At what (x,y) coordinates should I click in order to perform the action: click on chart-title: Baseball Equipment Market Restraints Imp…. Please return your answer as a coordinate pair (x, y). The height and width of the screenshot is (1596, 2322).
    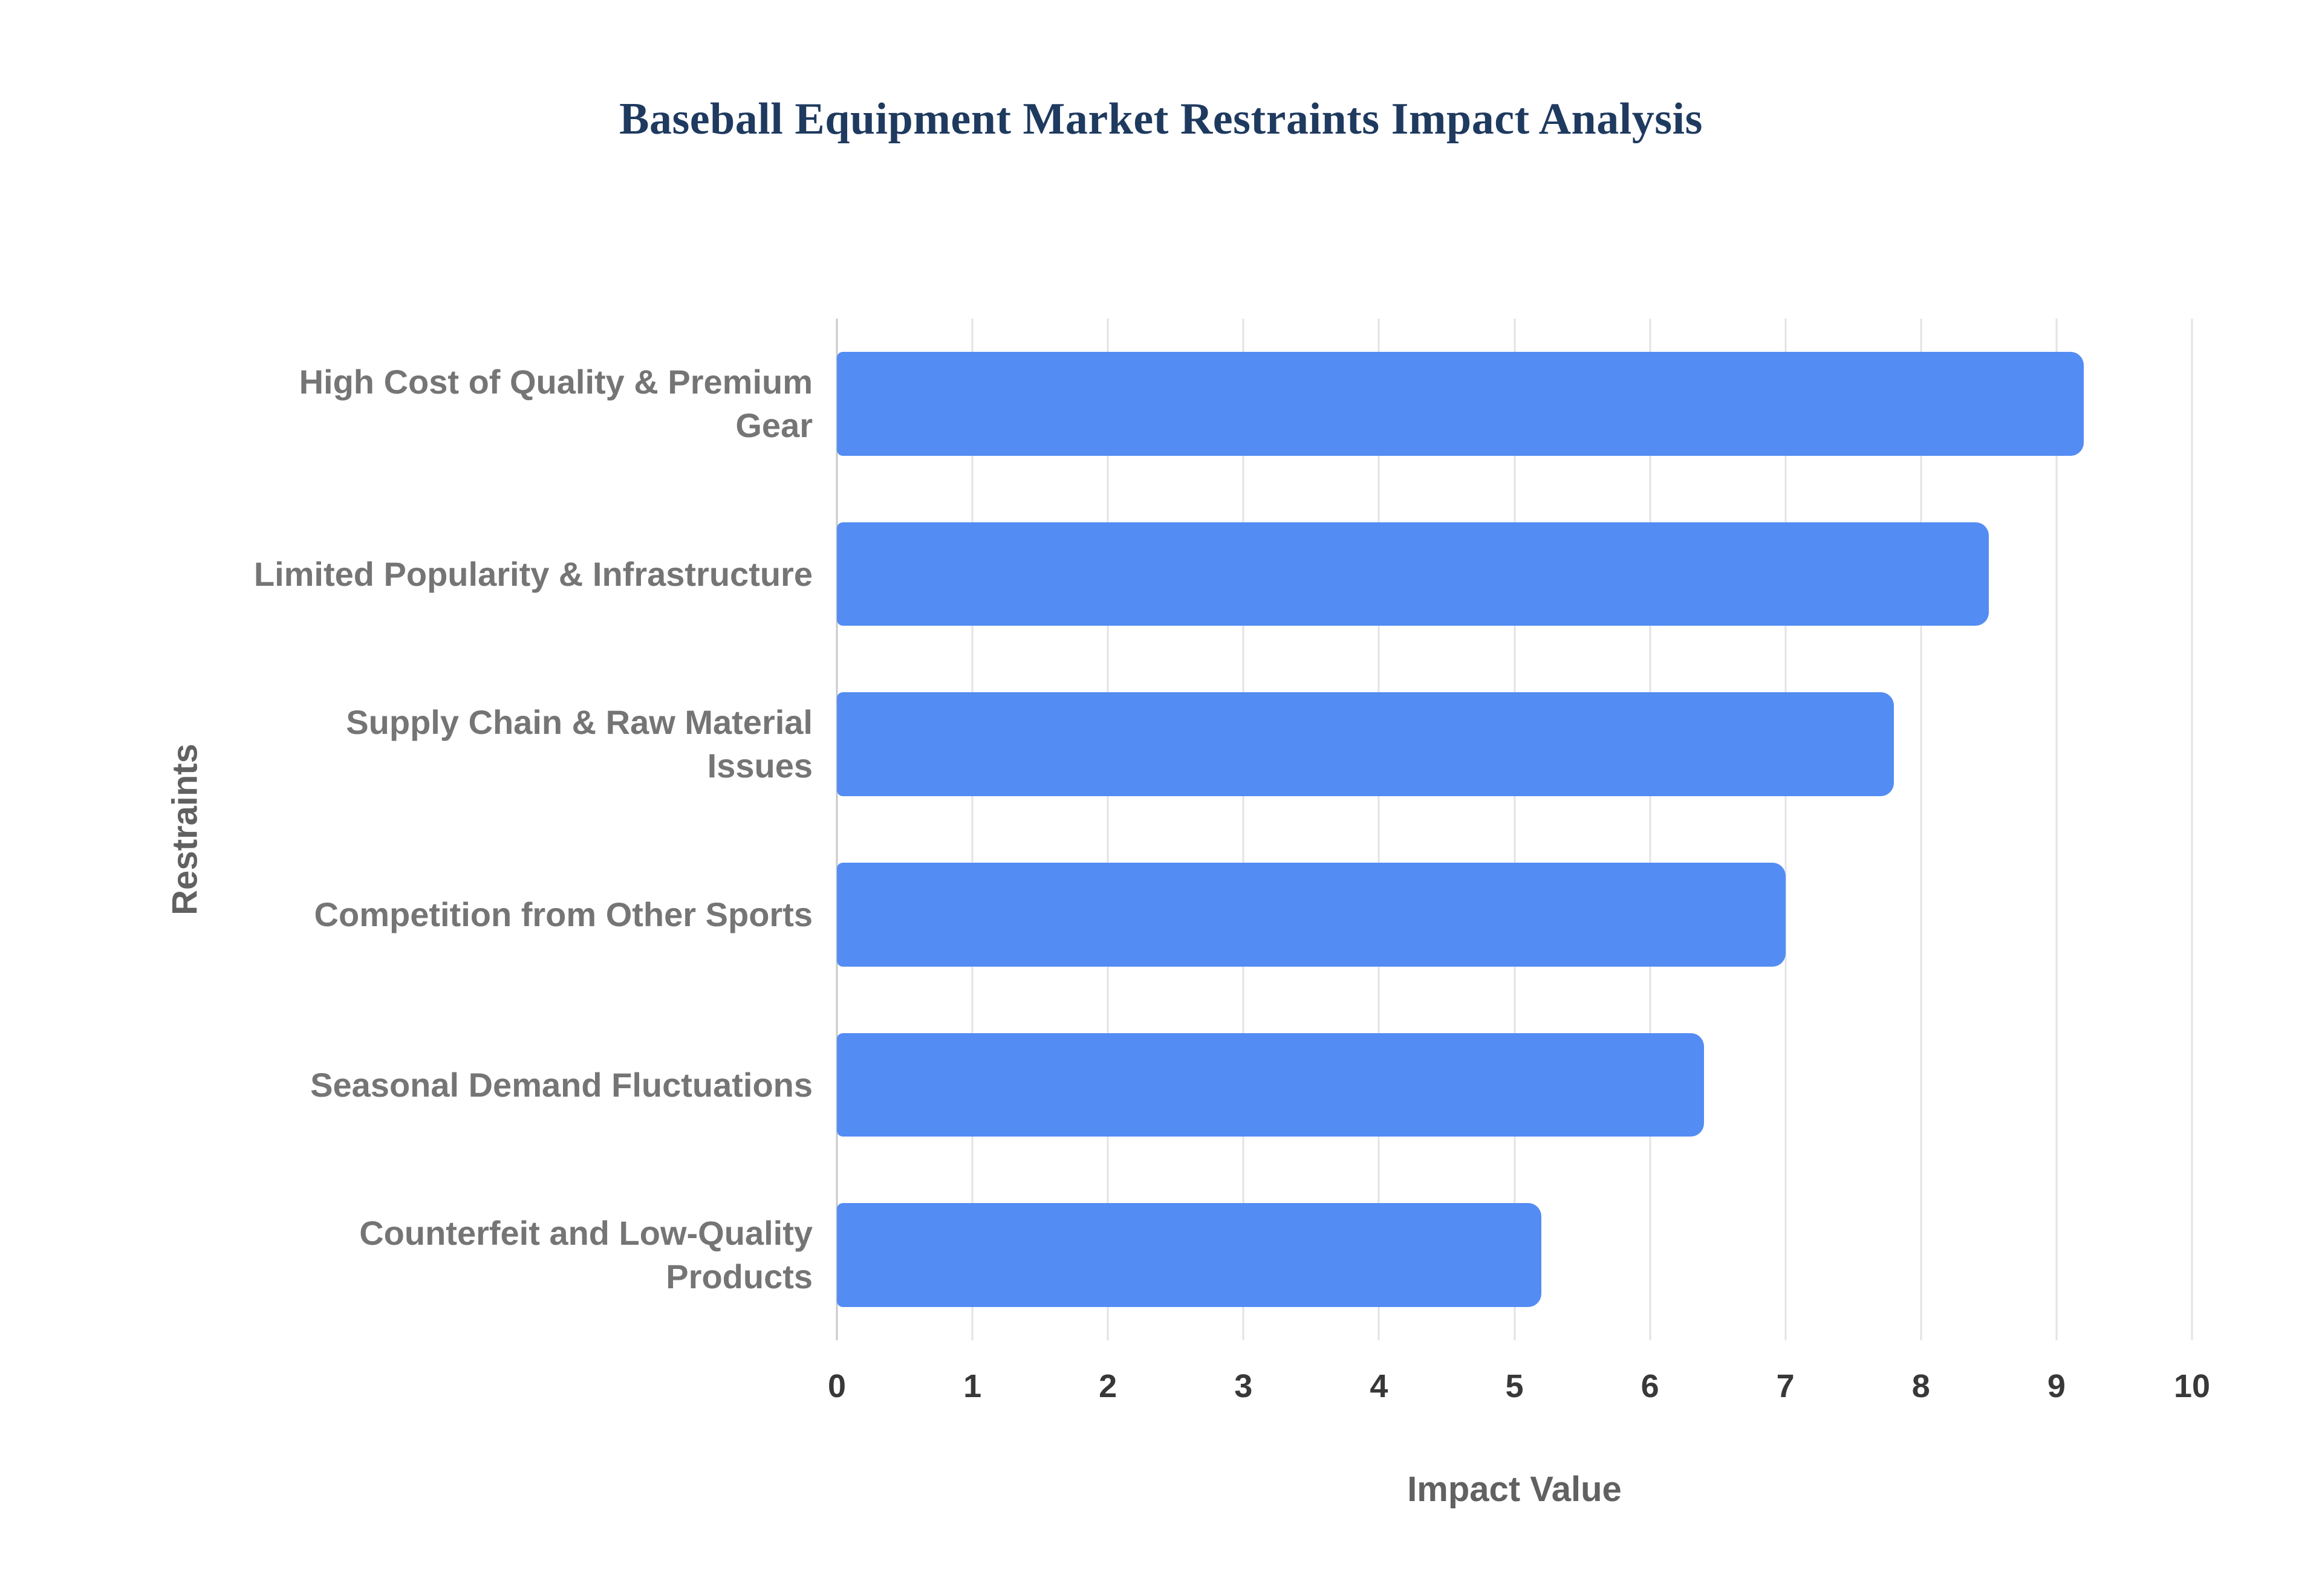
    Looking at the image, I should click on (1161, 119).